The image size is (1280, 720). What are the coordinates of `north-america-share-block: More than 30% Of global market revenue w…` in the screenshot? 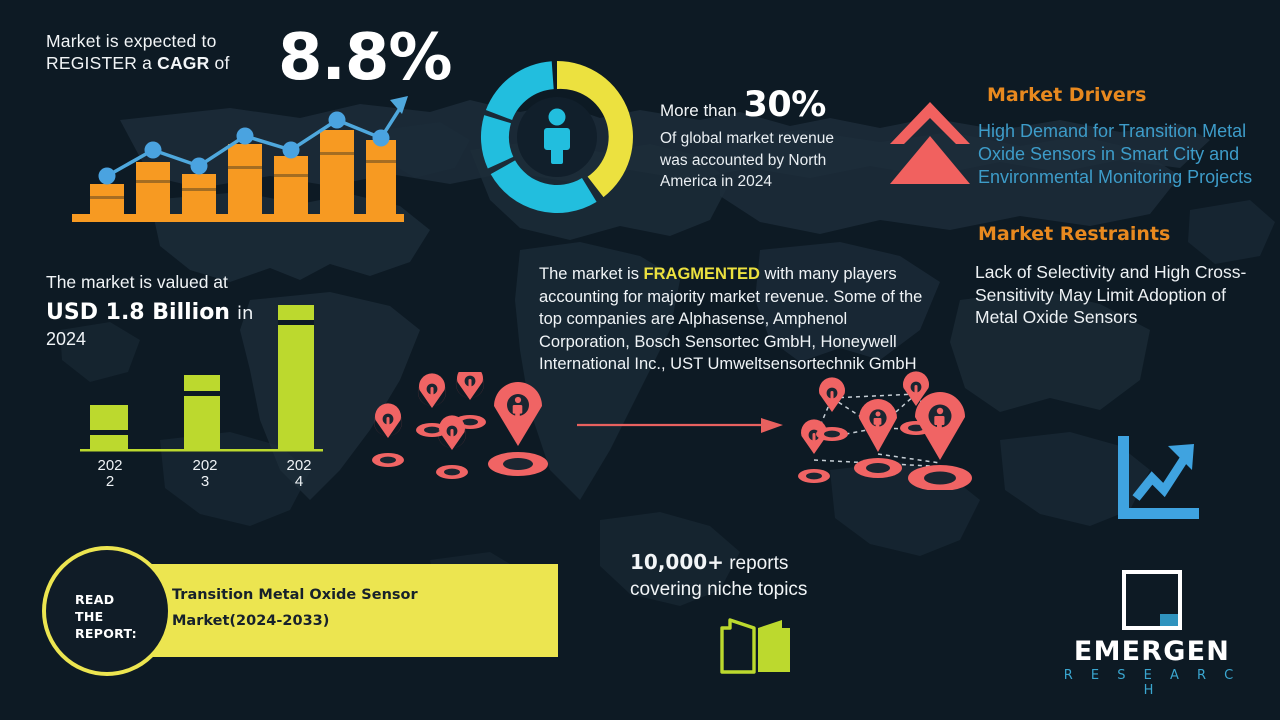 It's located at (767, 139).